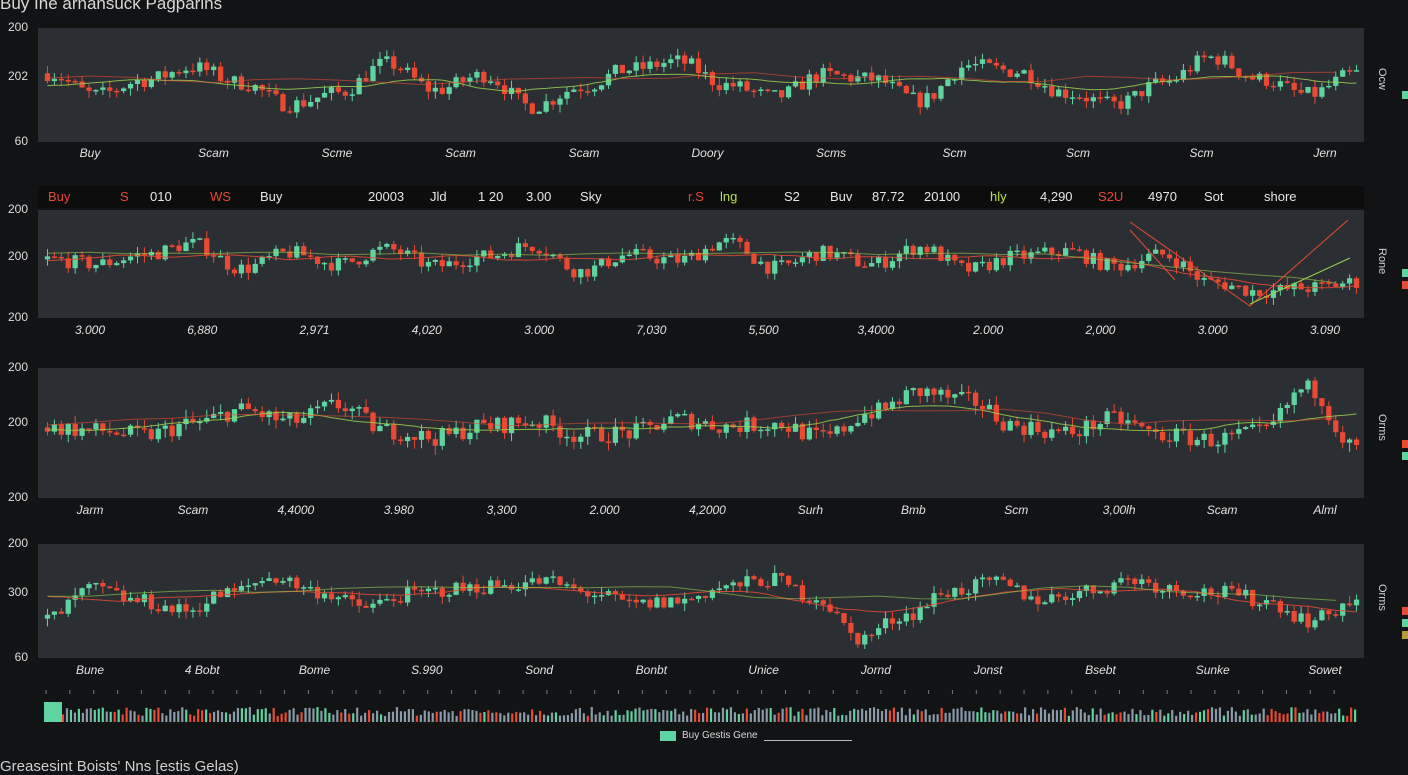  I want to click on x-tick-label: 3.980, so click(398, 510).